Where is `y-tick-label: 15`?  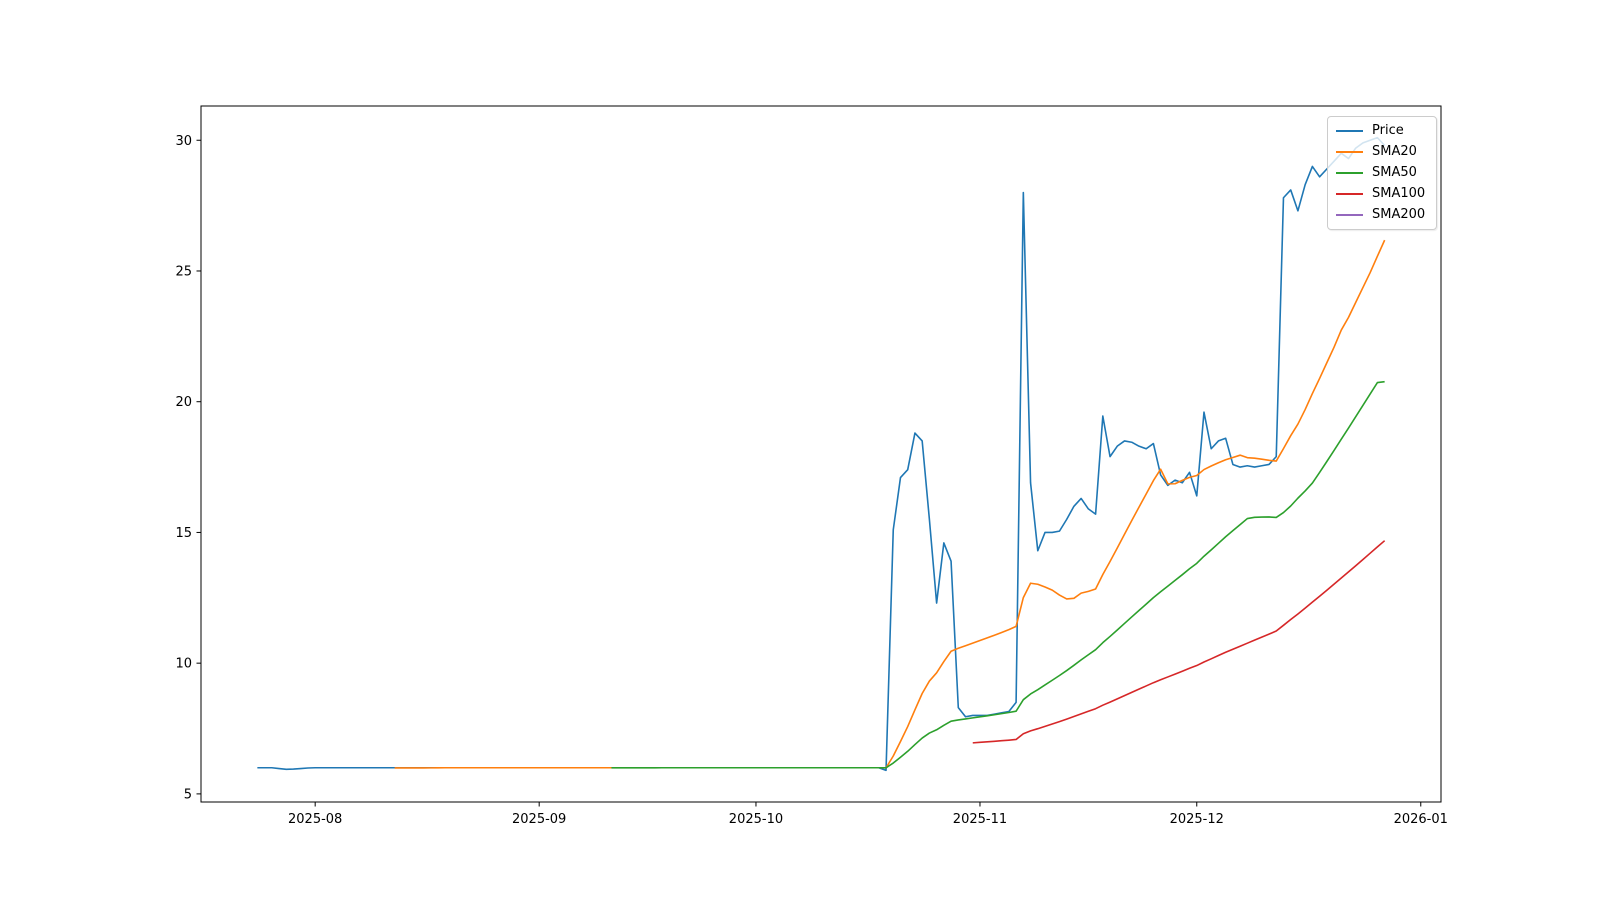
y-tick-label: 15 is located at coordinates (183, 533).